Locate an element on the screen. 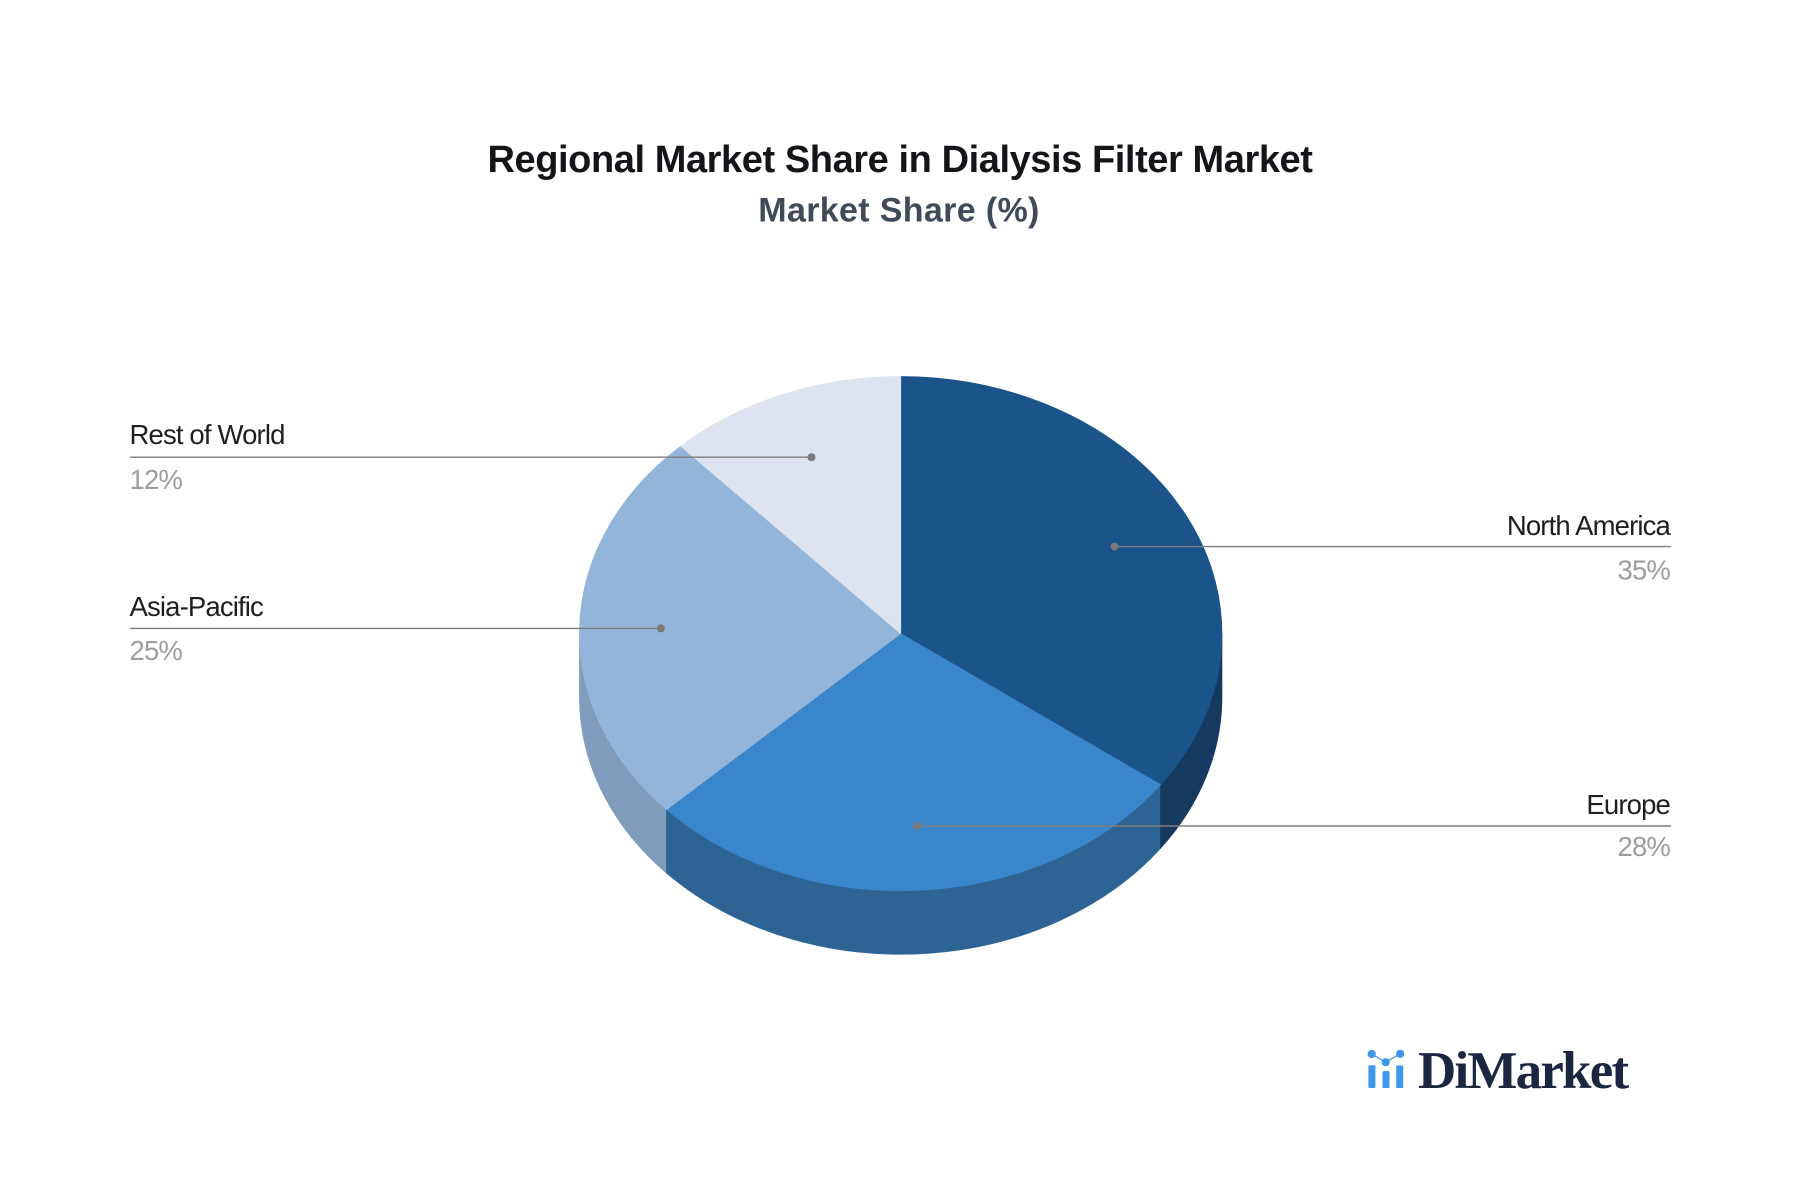  svg-text: Asia-Pacific is located at coordinates (197, 606).